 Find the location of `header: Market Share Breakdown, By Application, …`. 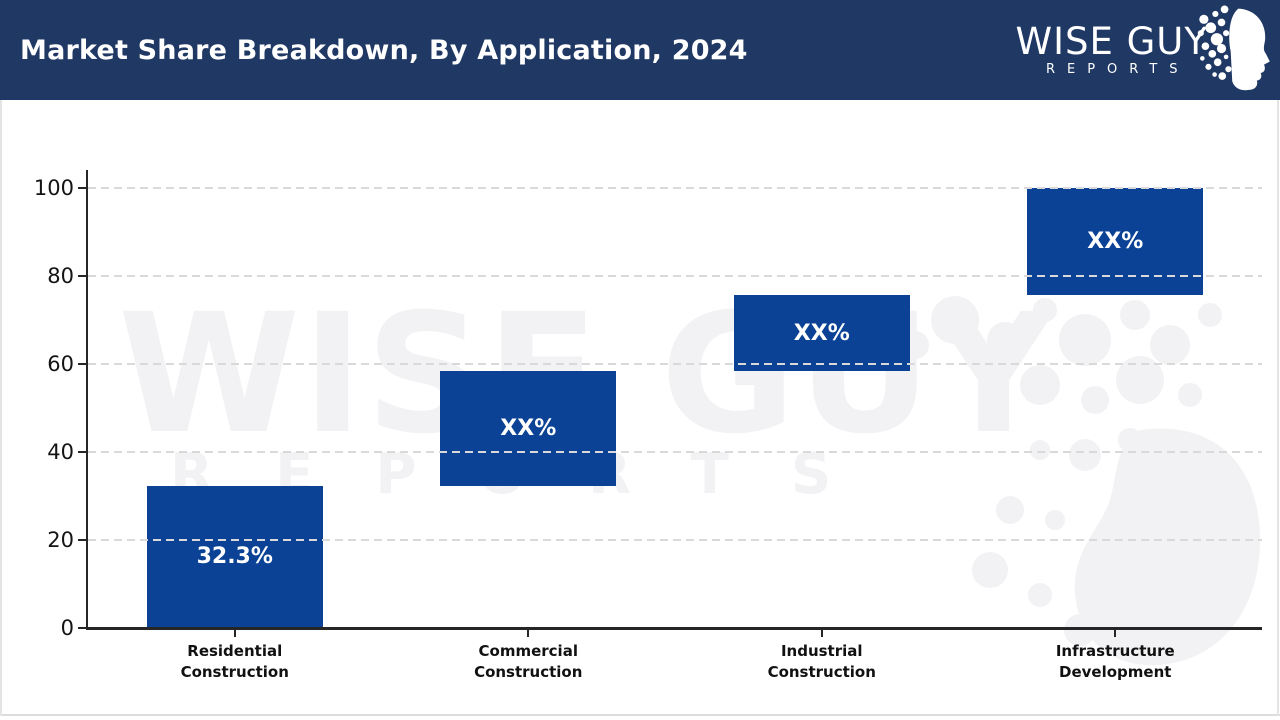

header: Market Share Breakdown, By Application, … is located at coordinates (640, 50).